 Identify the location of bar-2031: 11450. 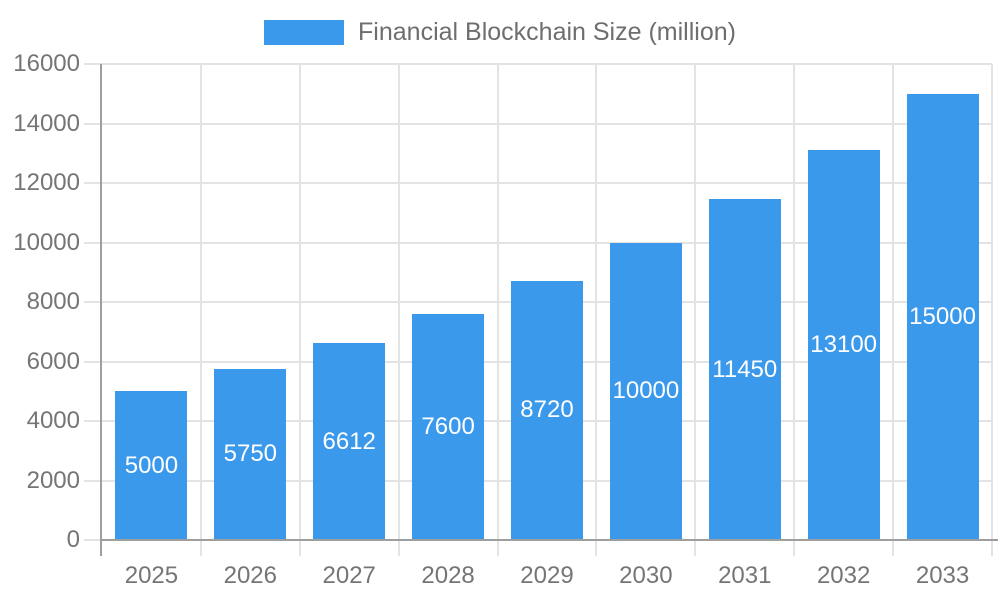
(744, 369).